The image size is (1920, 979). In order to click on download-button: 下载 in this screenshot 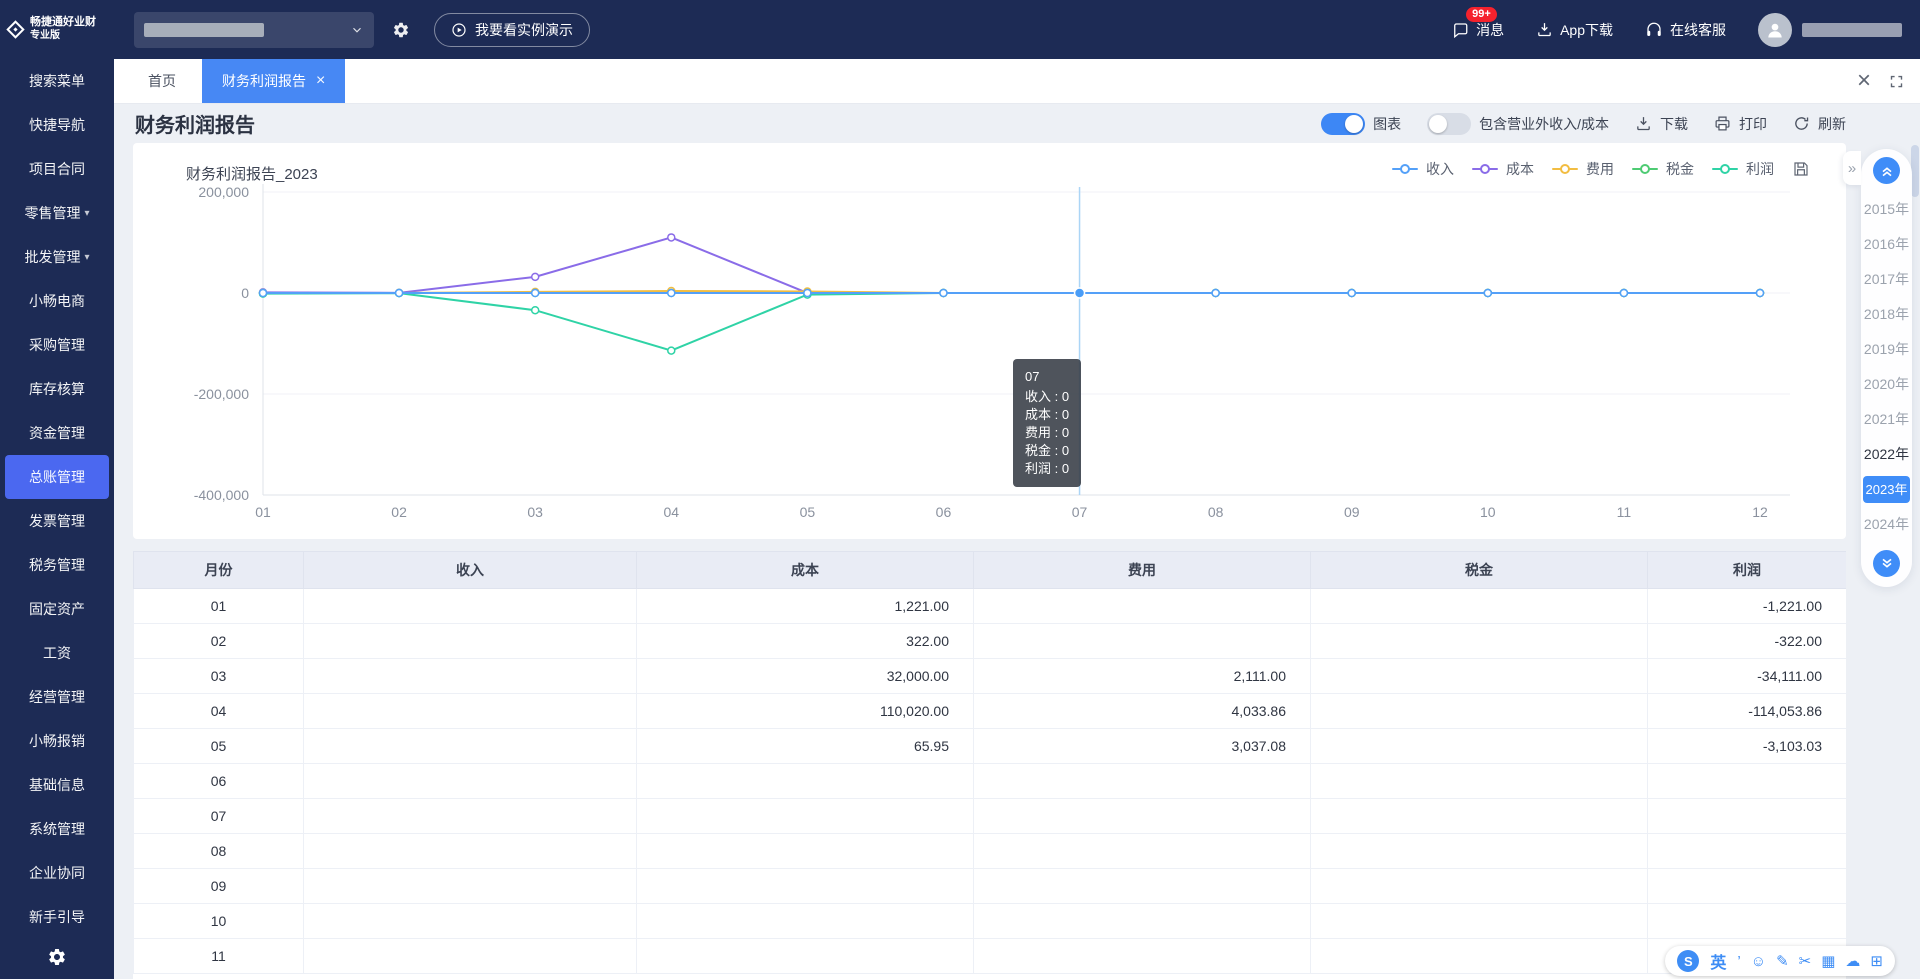, I will do `click(1661, 124)`.